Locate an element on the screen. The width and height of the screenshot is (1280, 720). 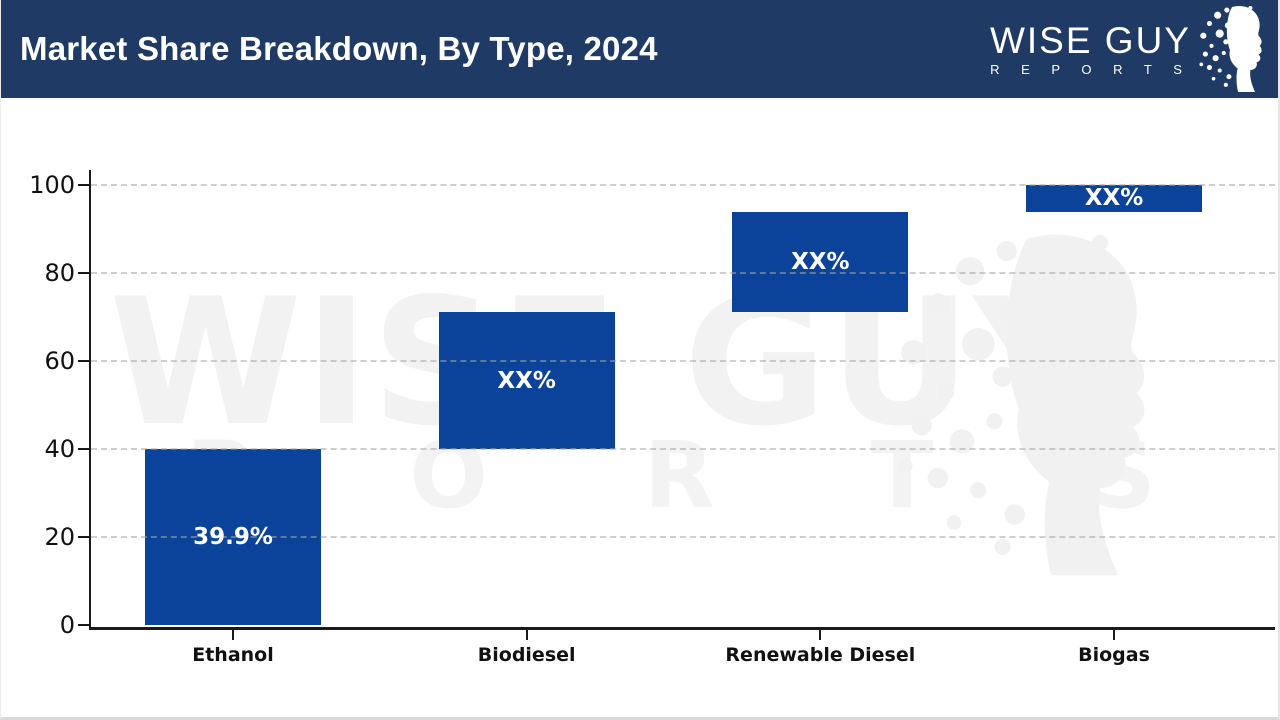
bar-biogas is located at coordinates (1114, 198).